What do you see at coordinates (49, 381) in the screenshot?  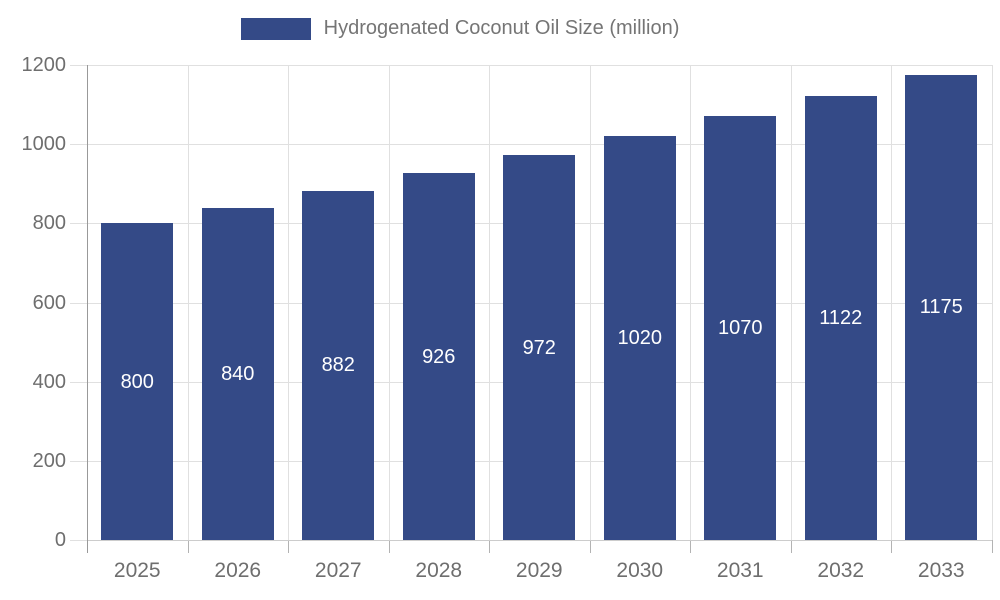 I see `y-tick-label: 400` at bounding box center [49, 381].